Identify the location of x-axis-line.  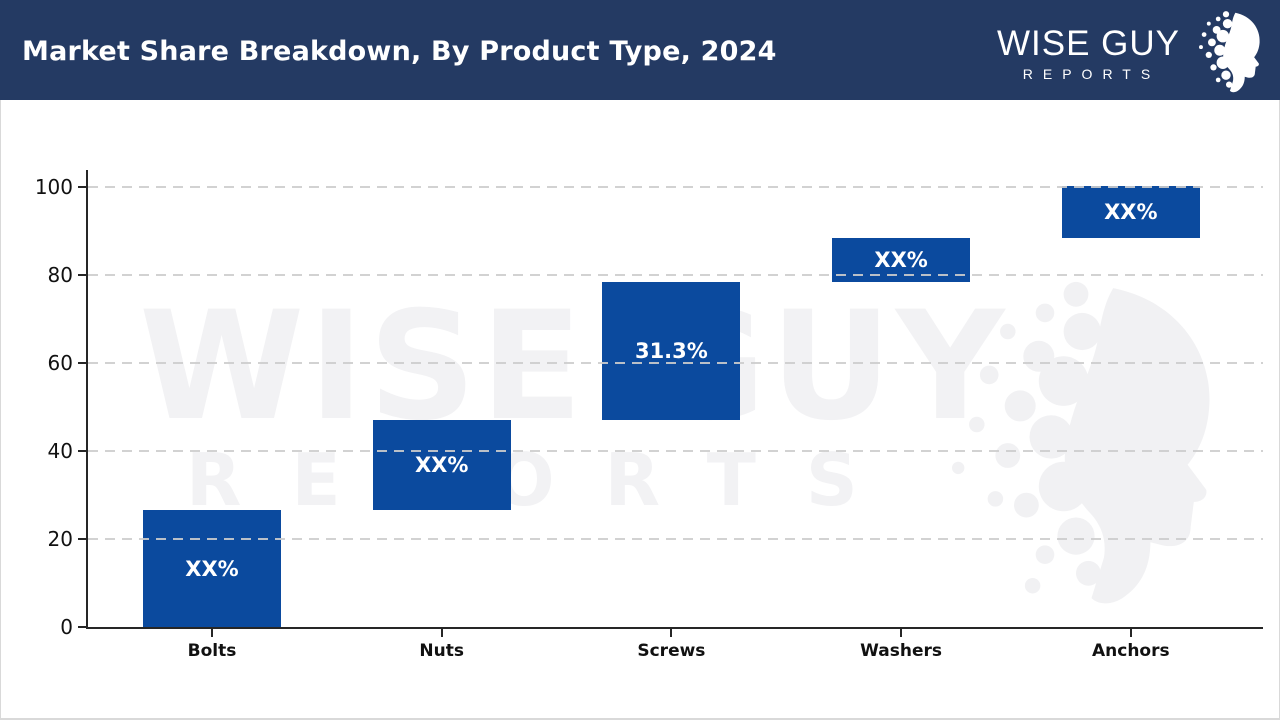
(674, 628).